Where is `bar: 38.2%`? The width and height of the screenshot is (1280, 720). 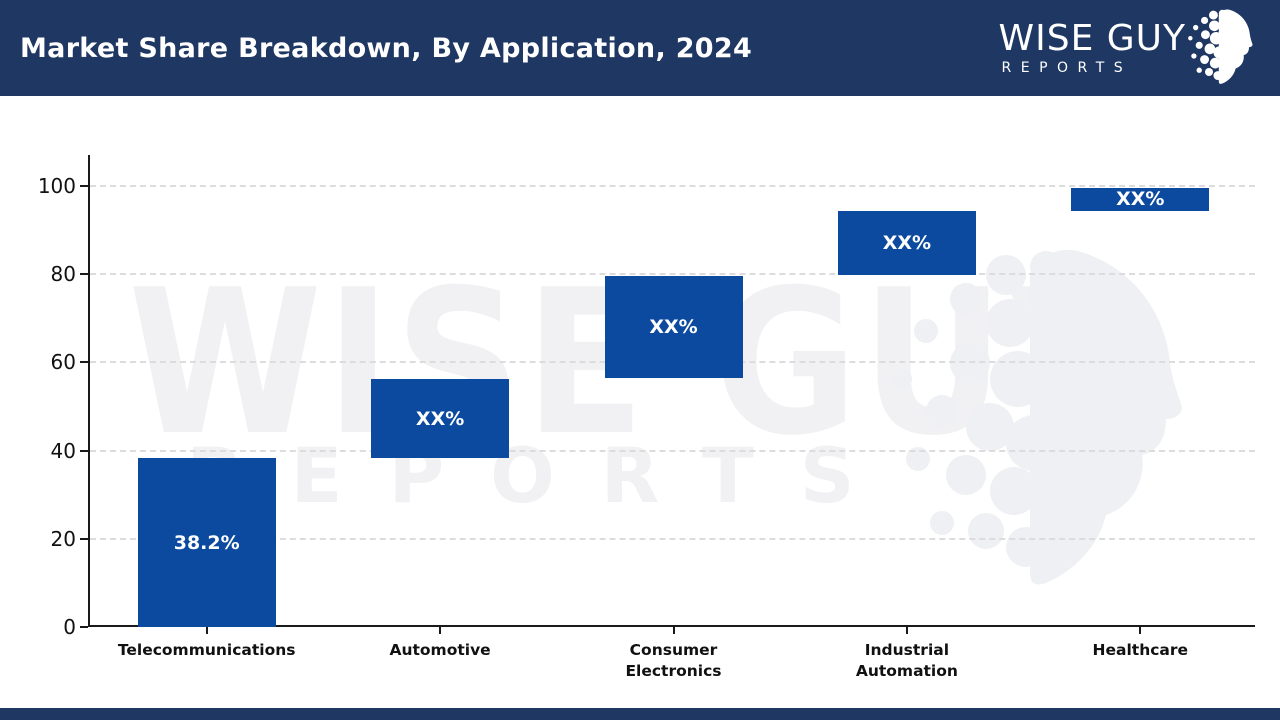 bar: 38.2% is located at coordinates (206, 542).